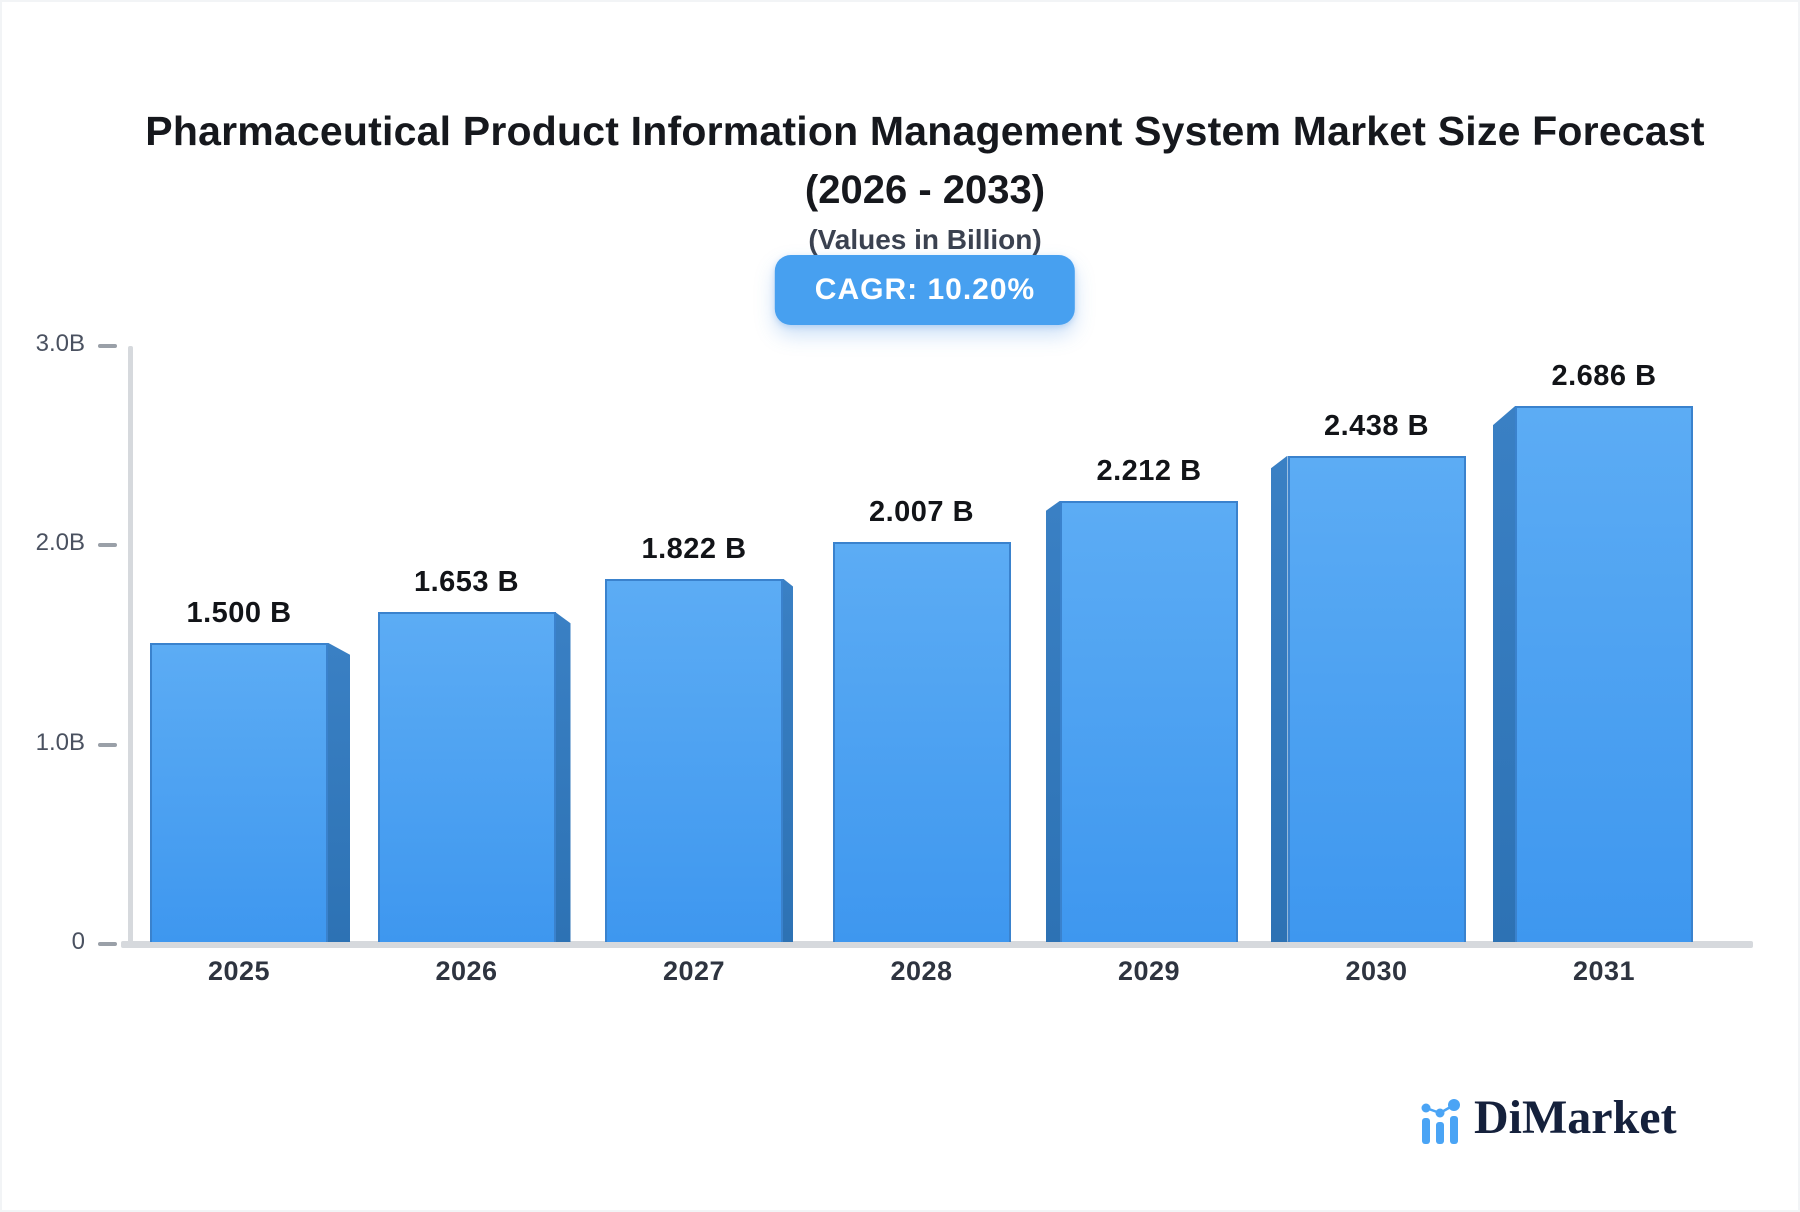 The image size is (1800, 1212). What do you see at coordinates (1149, 470) in the screenshot?
I see `bar-value-label: 2.212 B` at bounding box center [1149, 470].